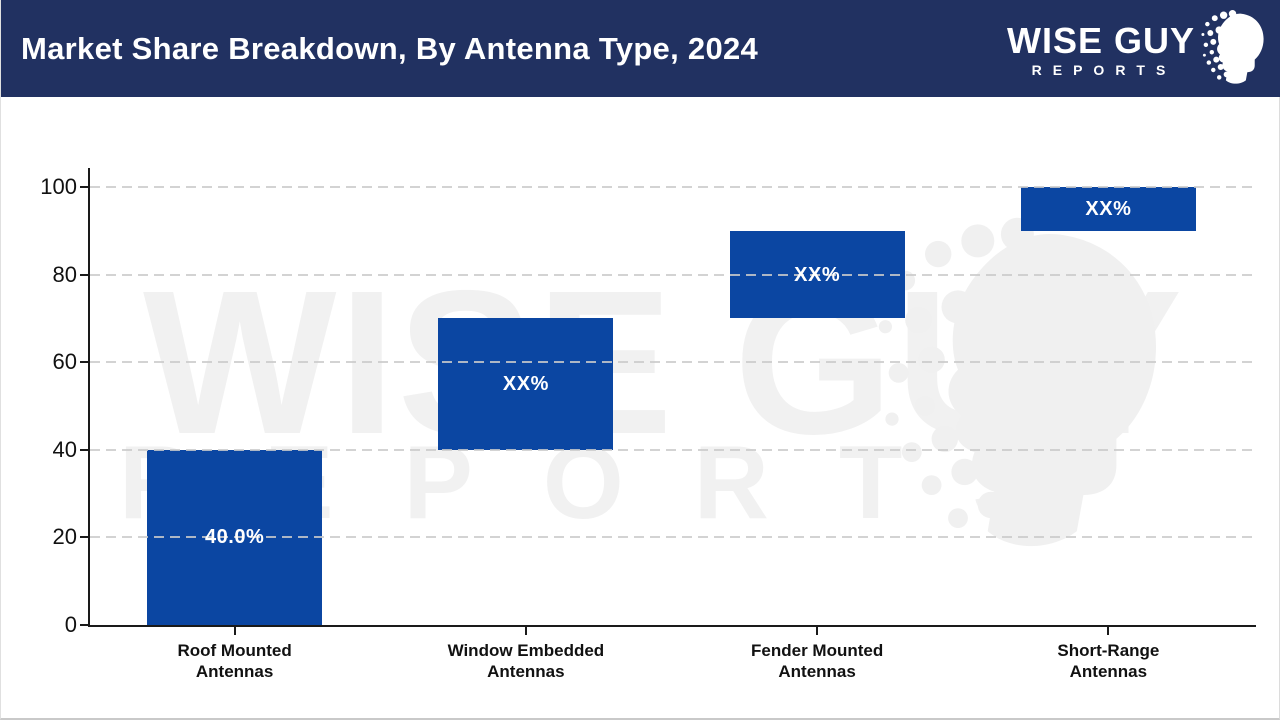  I want to click on x-axis-category-label: Short-Range Antennas, so click(1108, 661).